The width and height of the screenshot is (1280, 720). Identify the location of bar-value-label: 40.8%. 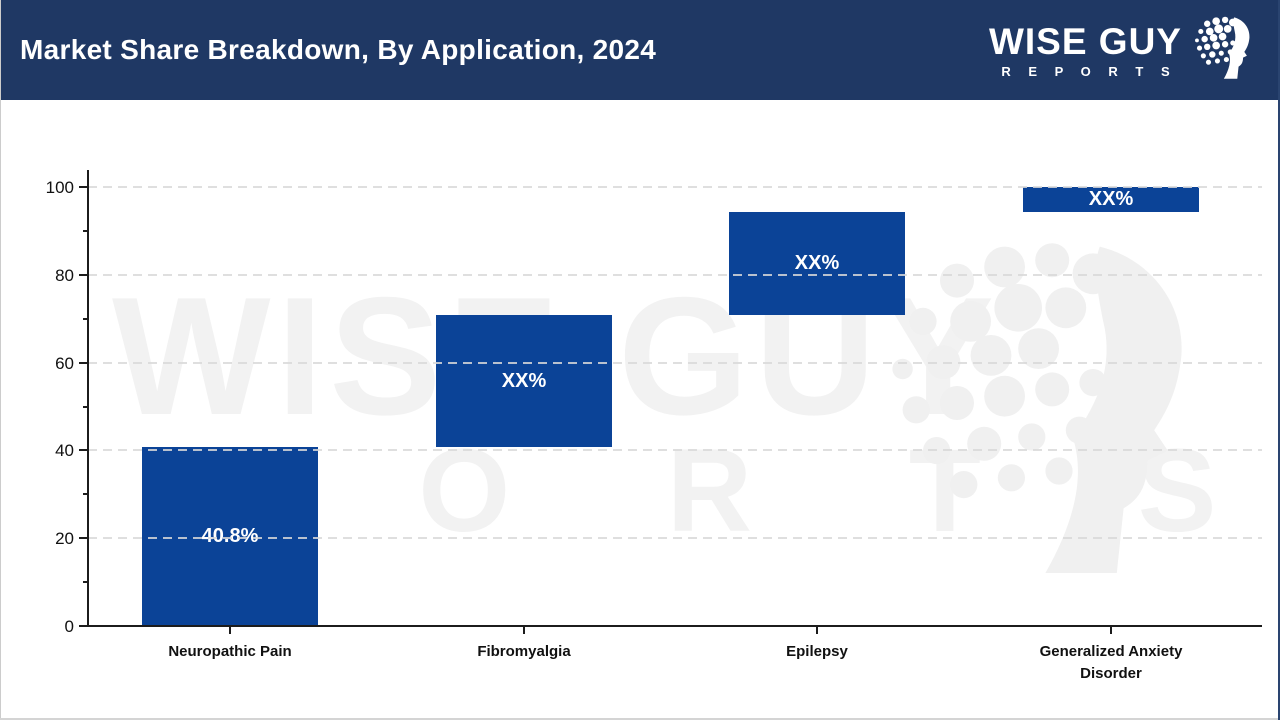
(230, 535).